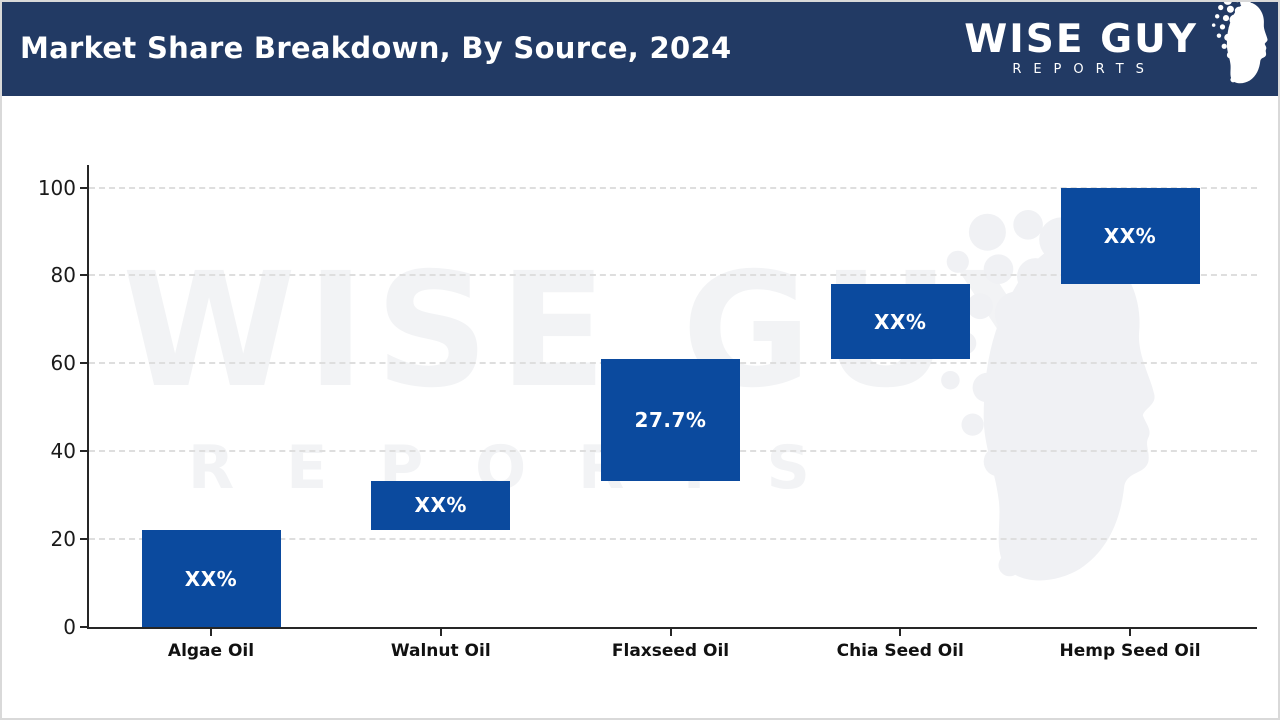  Describe the element at coordinates (56, 187) in the screenshot. I see `y-tick-label: 100` at that location.